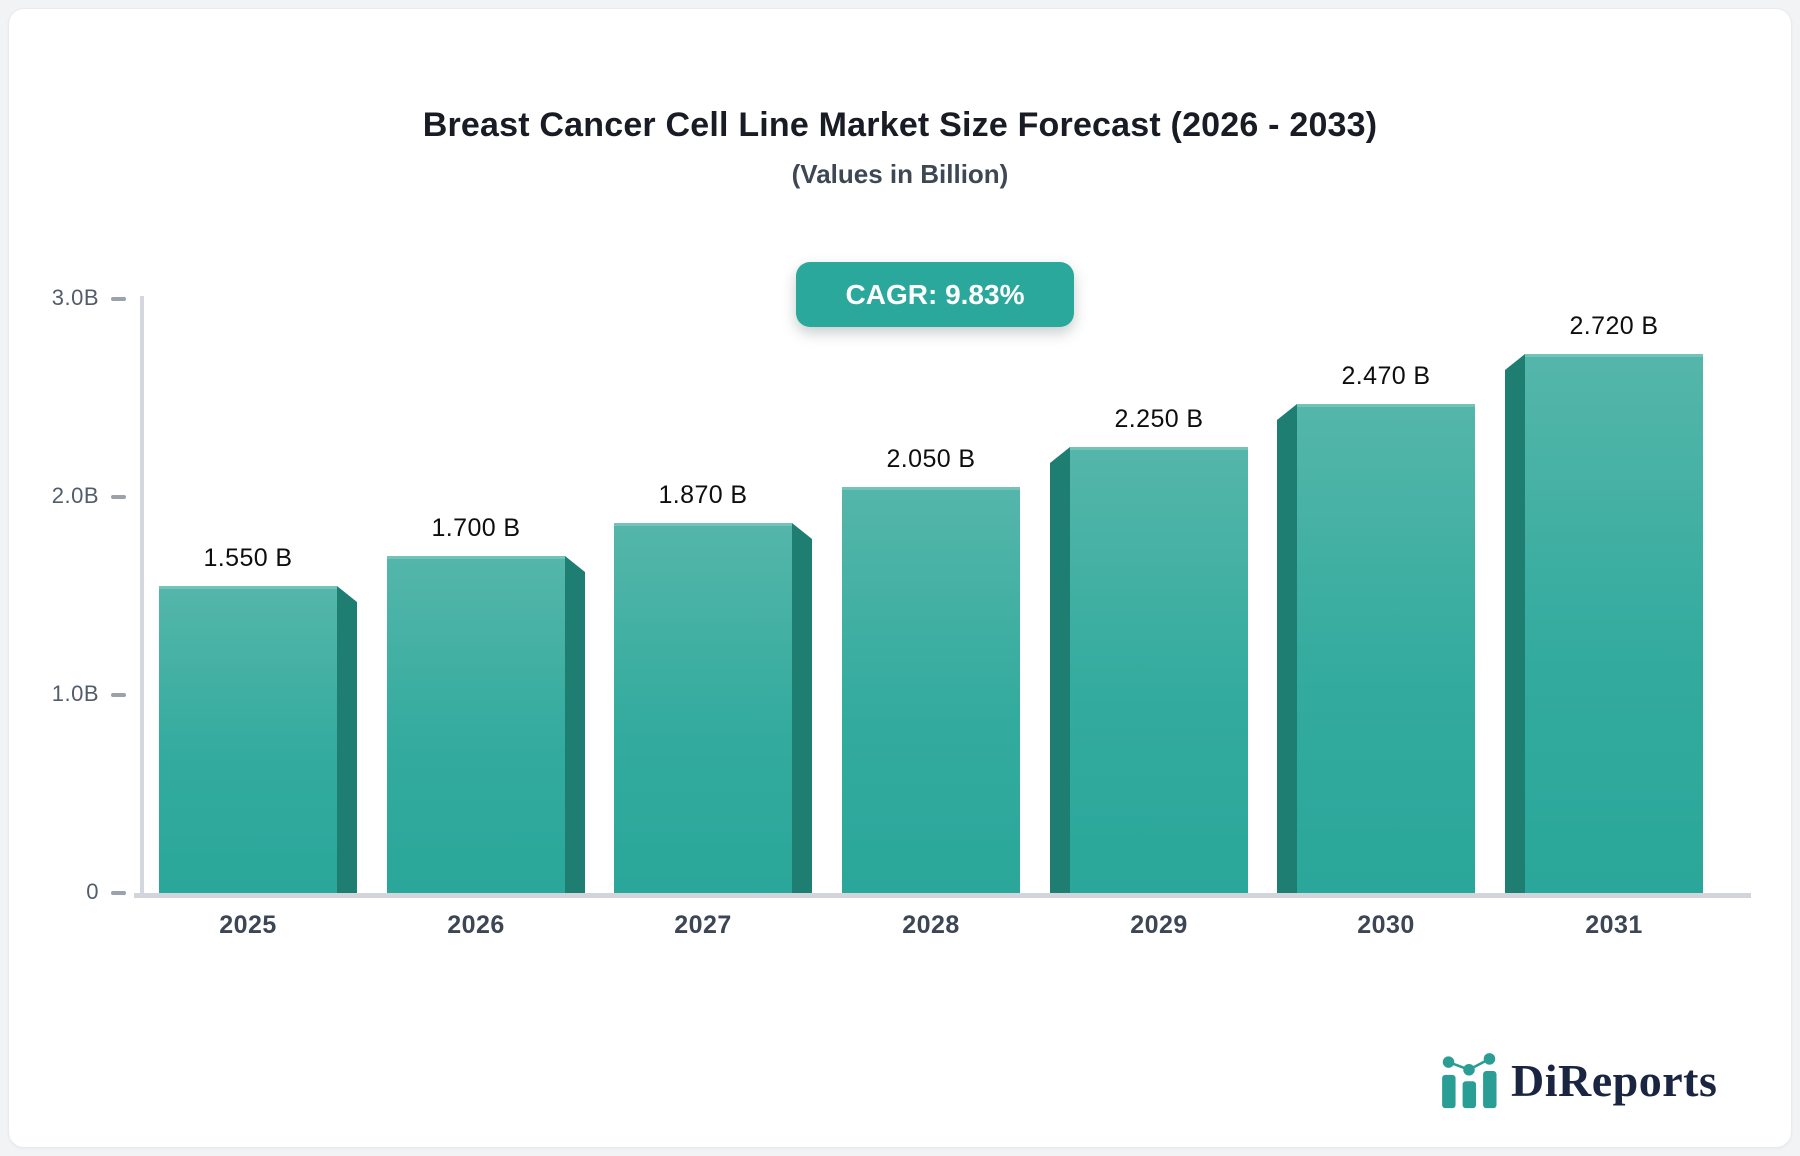 The height and width of the screenshot is (1156, 1800). I want to click on bar-value-label: 2.470 B, so click(1386, 376).